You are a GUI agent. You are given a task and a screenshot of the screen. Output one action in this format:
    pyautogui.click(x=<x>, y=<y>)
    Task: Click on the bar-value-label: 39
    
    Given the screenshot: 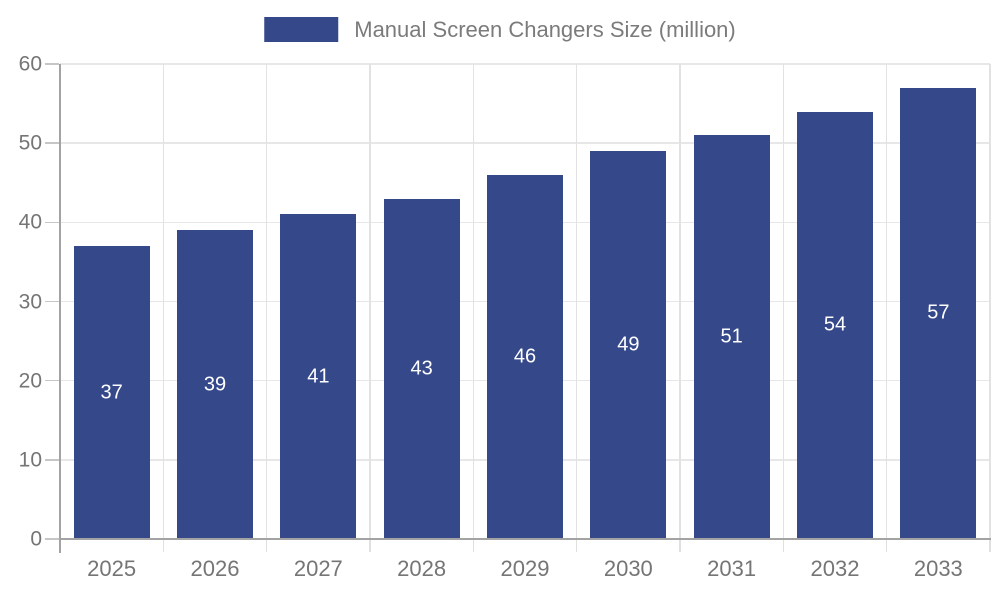 What is the action you would take?
    pyautogui.click(x=215, y=384)
    